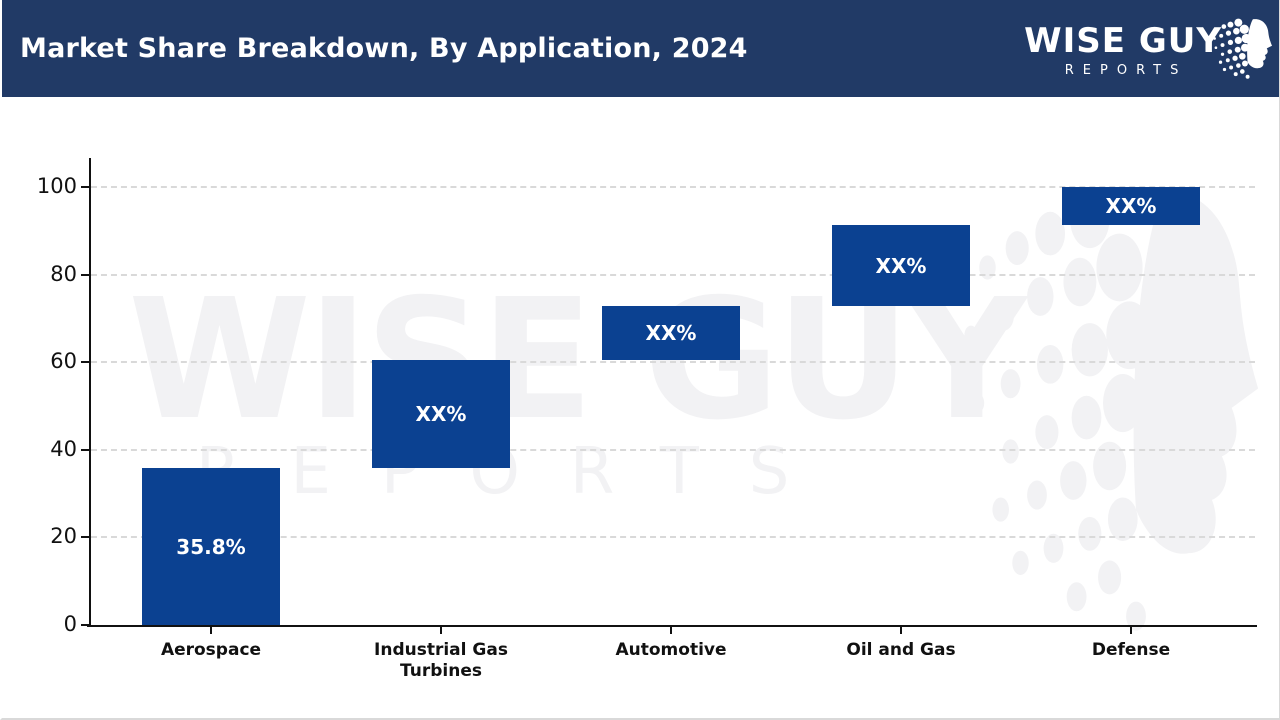 The image size is (1280, 720). What do you see at coordinates (671, 650) in the screenshot?
I see `x-axis-category-label: Automotive` at bounding box center [671, 650].